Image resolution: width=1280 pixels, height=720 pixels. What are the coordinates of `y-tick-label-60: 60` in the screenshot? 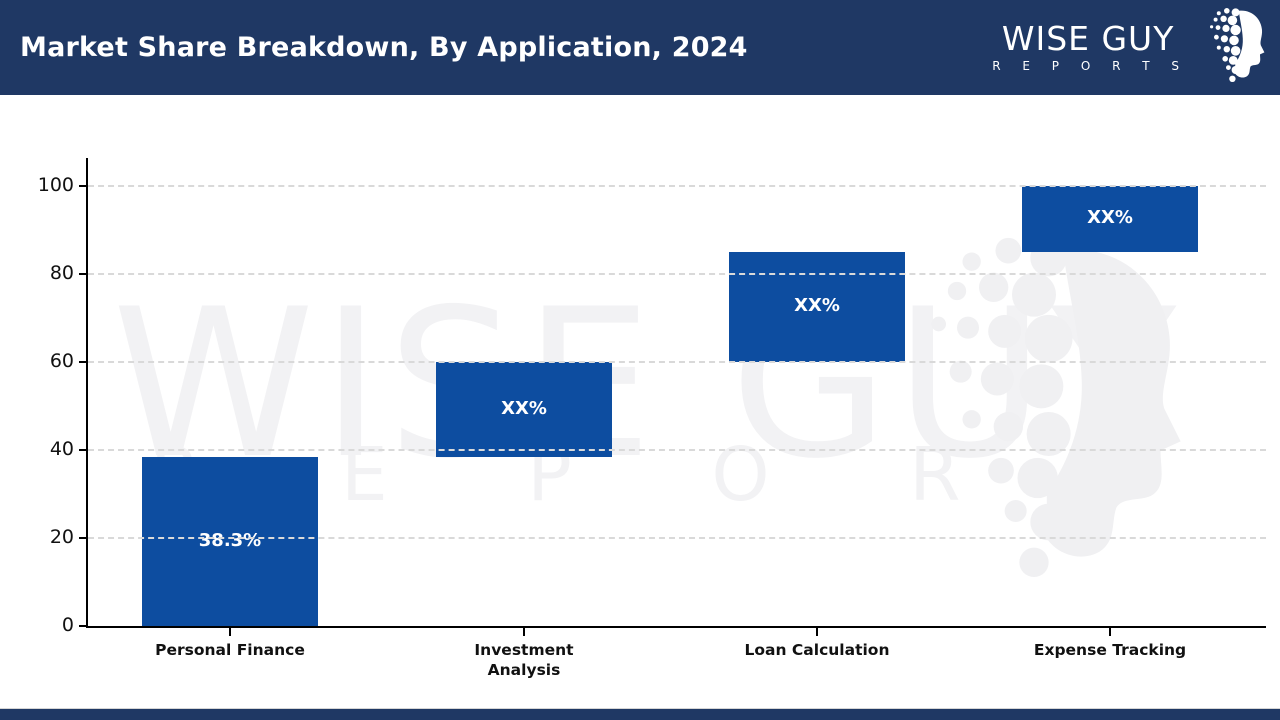 It's located at (61, 361).